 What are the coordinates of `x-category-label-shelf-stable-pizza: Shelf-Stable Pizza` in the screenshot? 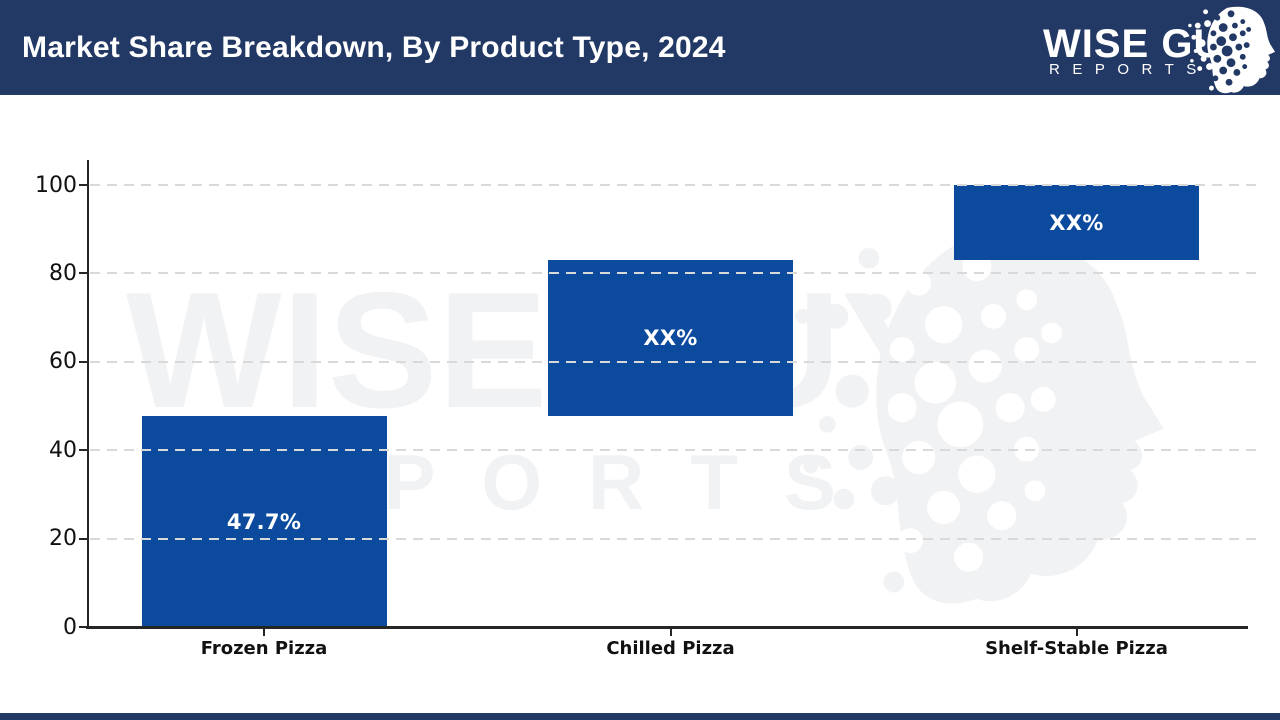 It's located at (1076, 648).